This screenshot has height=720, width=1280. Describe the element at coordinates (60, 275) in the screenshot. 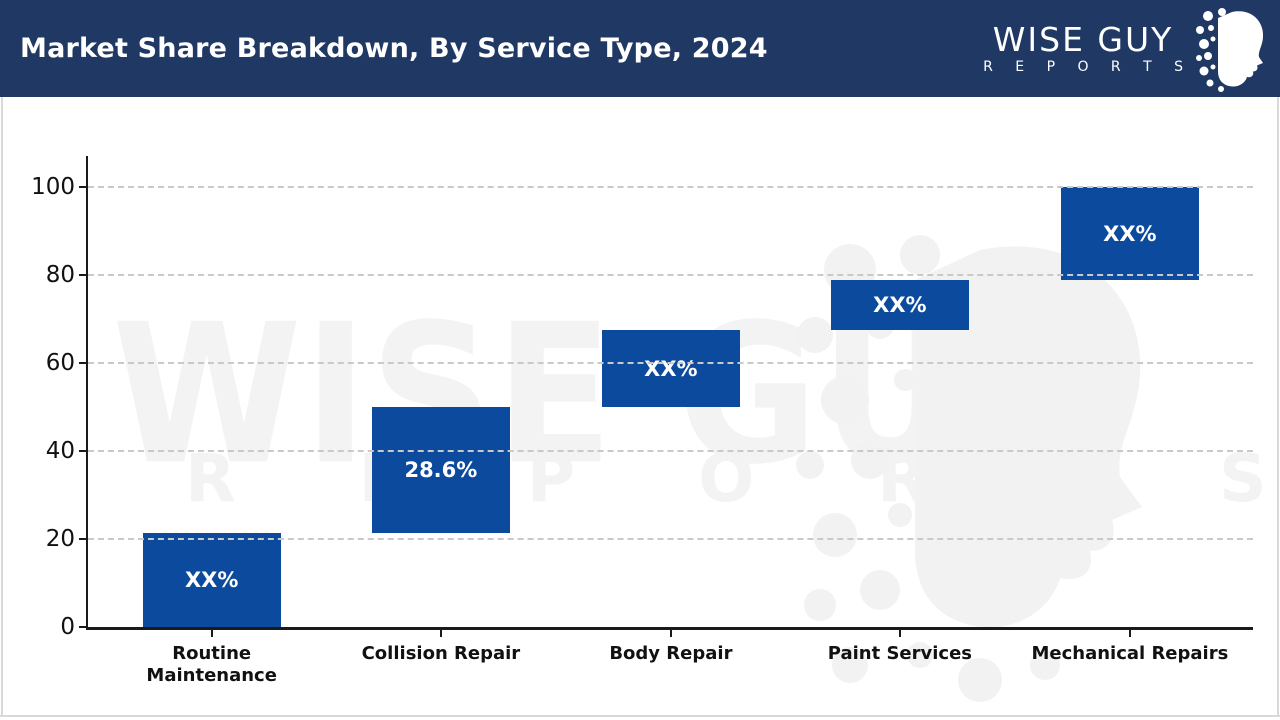

I see `y-tick-label-80: 80` at that location.